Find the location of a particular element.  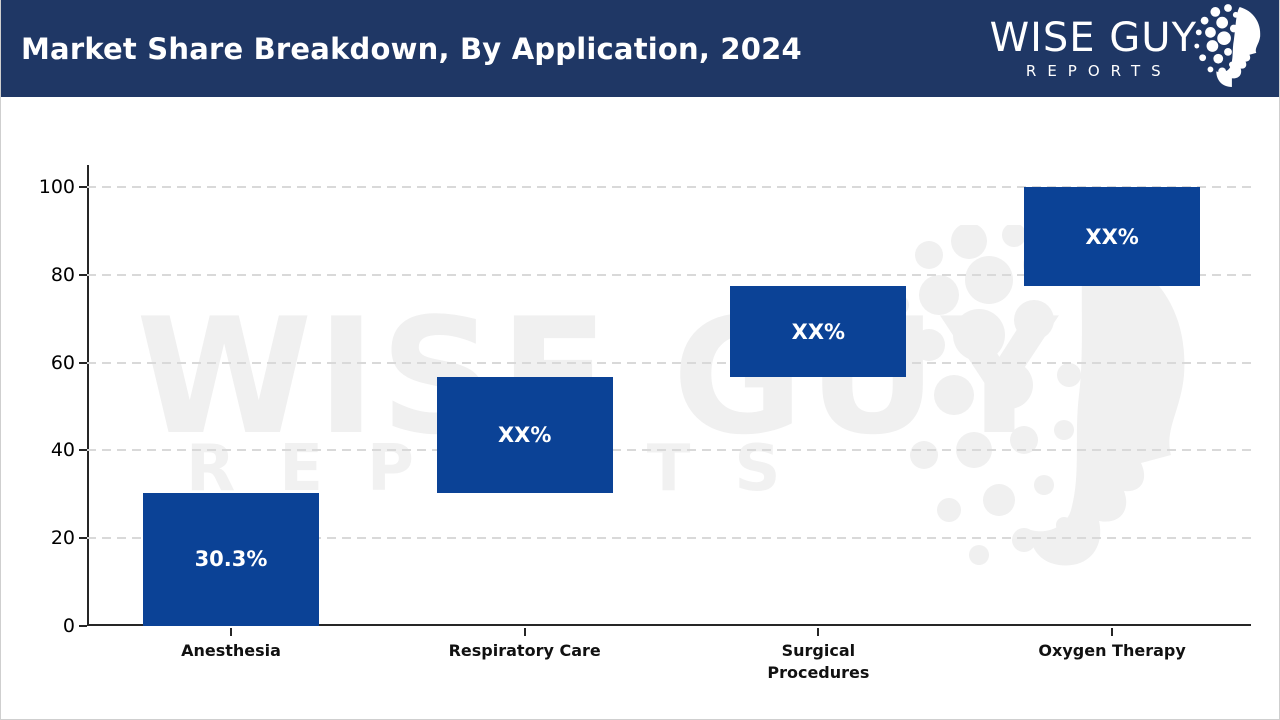

x-category-label: Oxygen Therapy is located at coordinates (1112, 650).